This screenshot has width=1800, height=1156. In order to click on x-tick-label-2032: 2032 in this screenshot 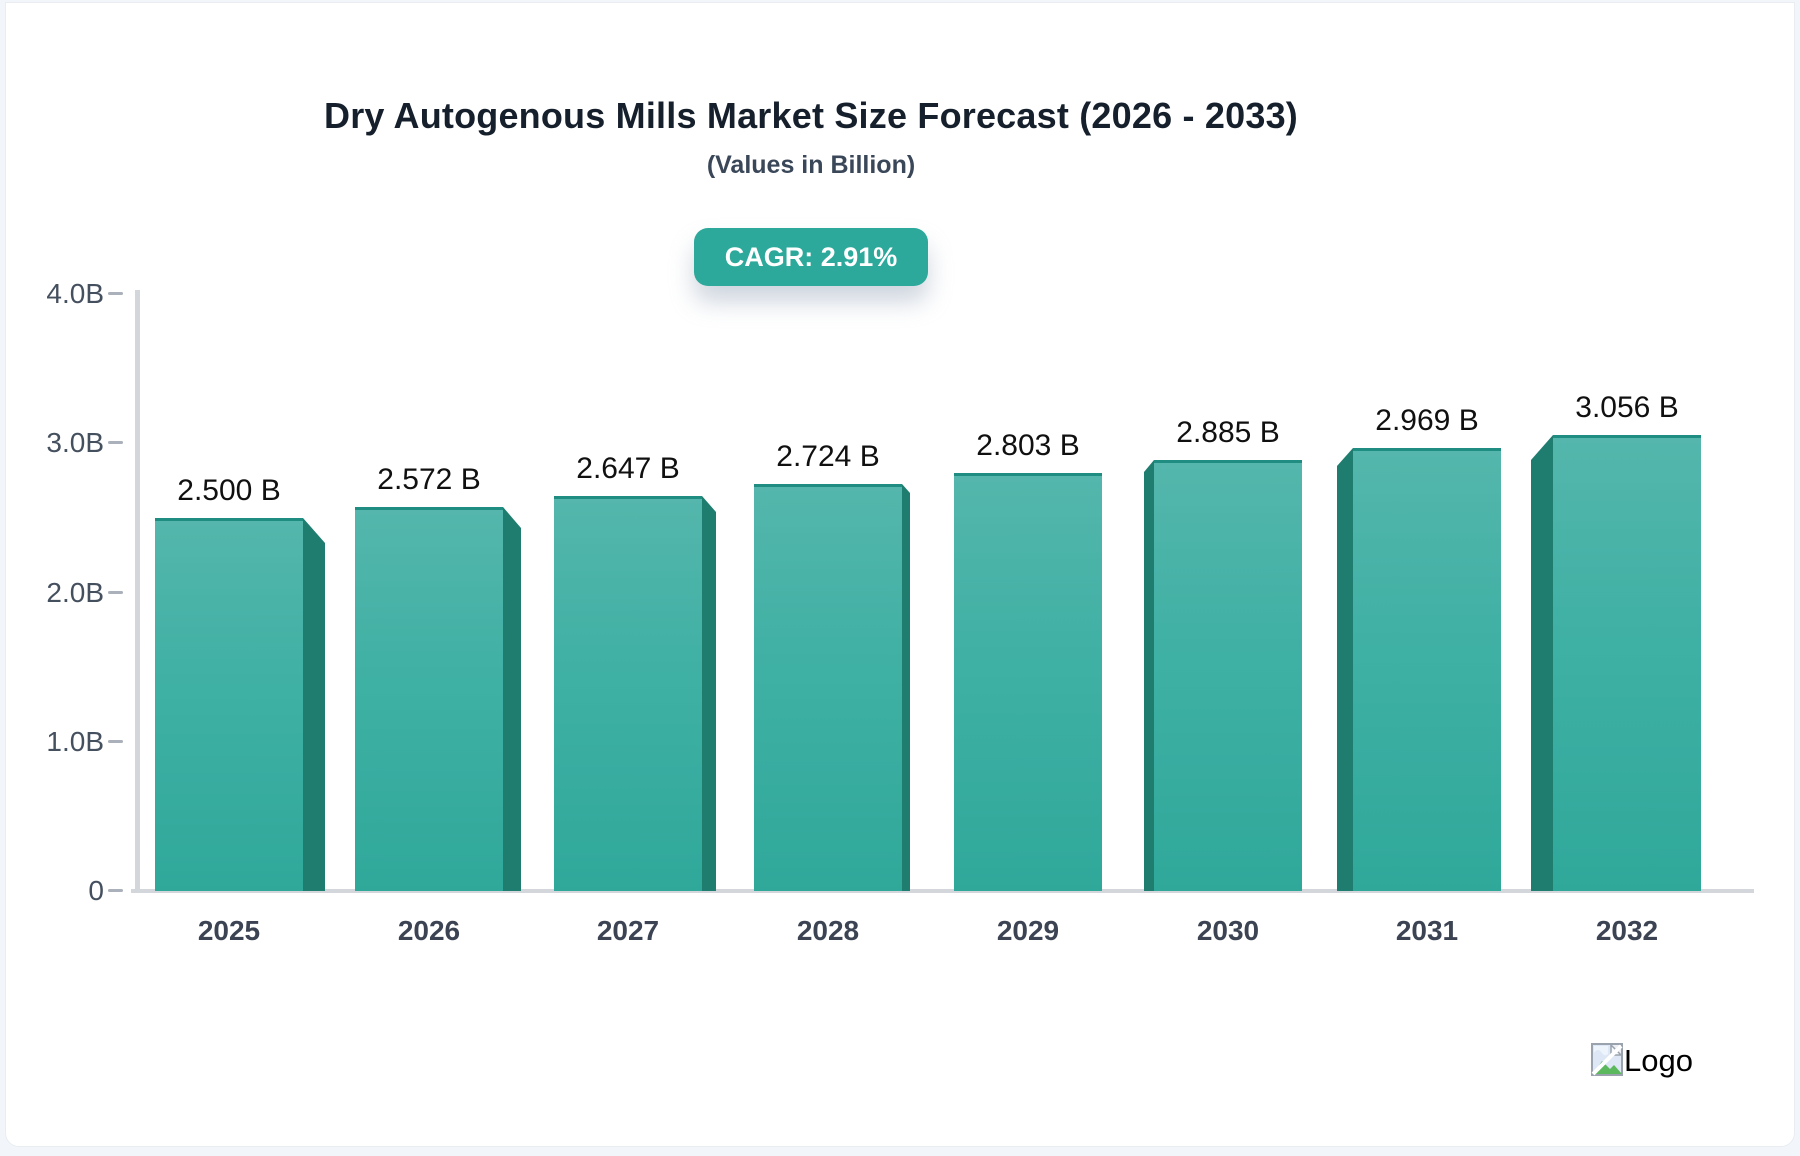, I will do `click(1627, 930)`.